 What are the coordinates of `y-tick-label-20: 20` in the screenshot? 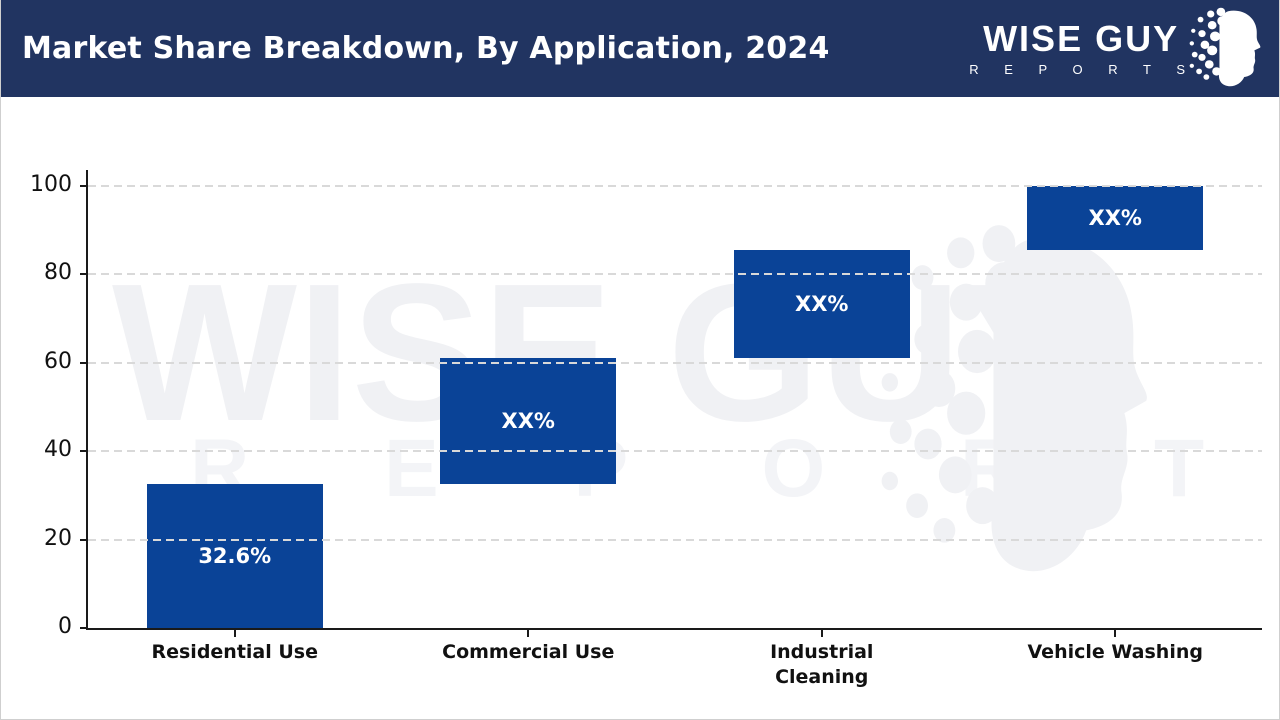 It's located at (58, 538).